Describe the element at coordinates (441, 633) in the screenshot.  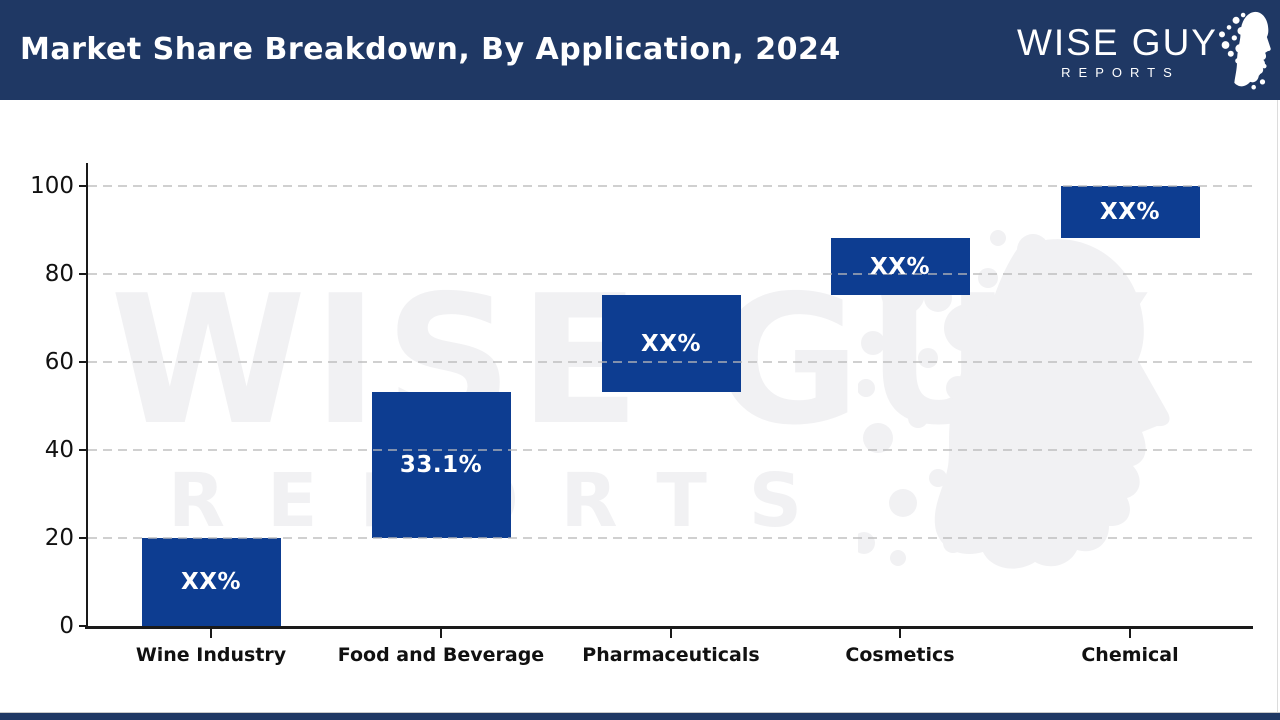
I see `x-tick-food-and-beverage` at that location.